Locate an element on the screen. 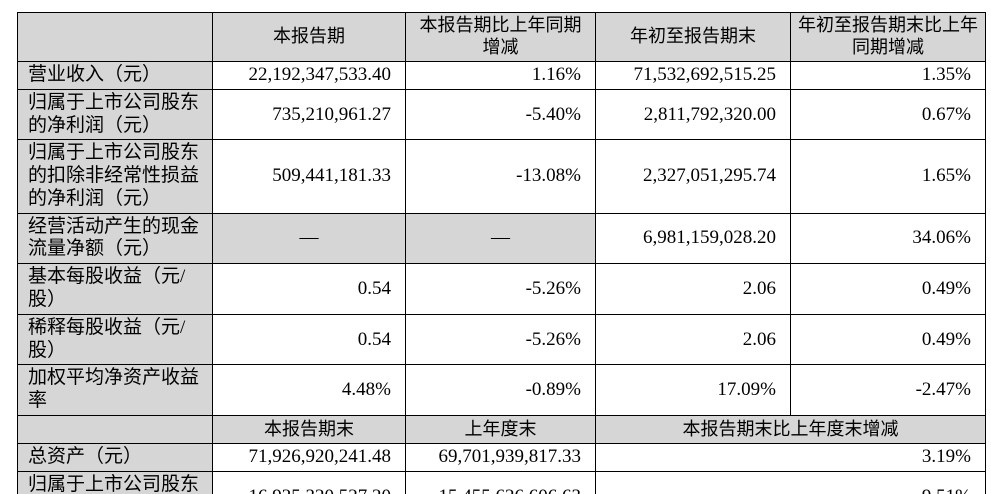  value-cell: 735,210,961.27 is located at coordinates (309, 114).